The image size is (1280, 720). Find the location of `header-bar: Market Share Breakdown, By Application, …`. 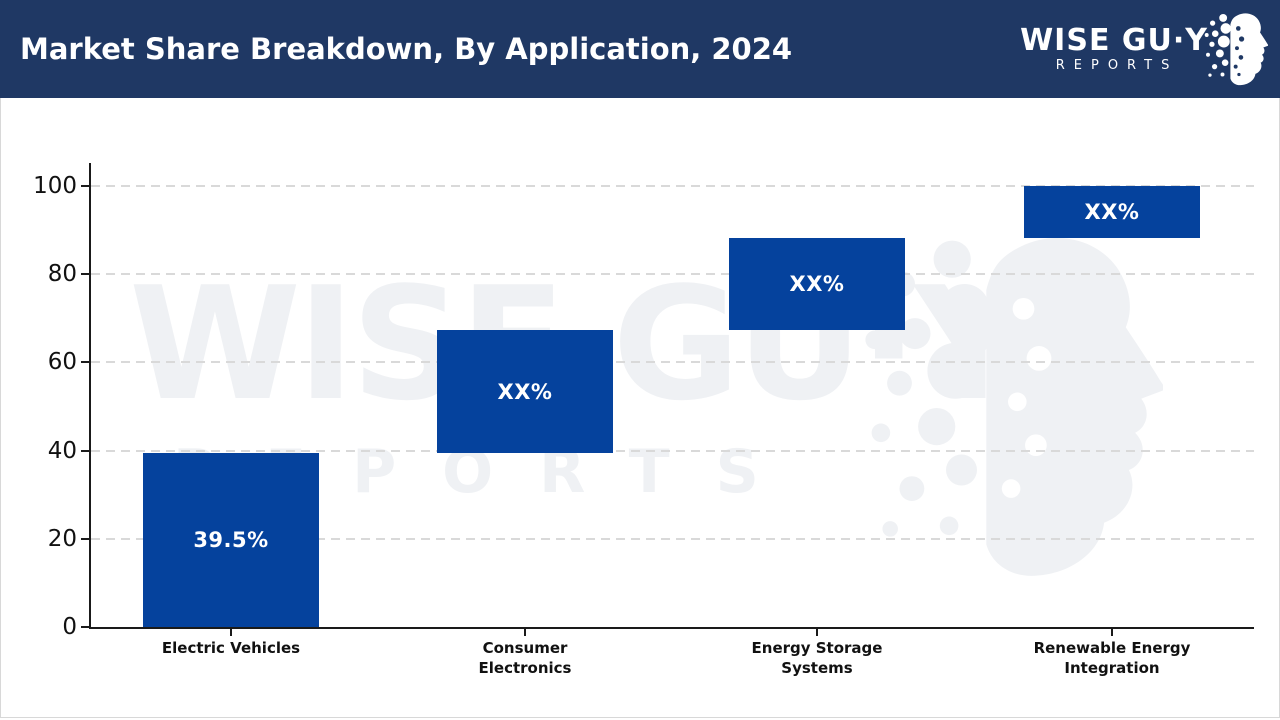

header-bar: Market Share Breakdown, By Application, … is located at coordinates (640, 49).